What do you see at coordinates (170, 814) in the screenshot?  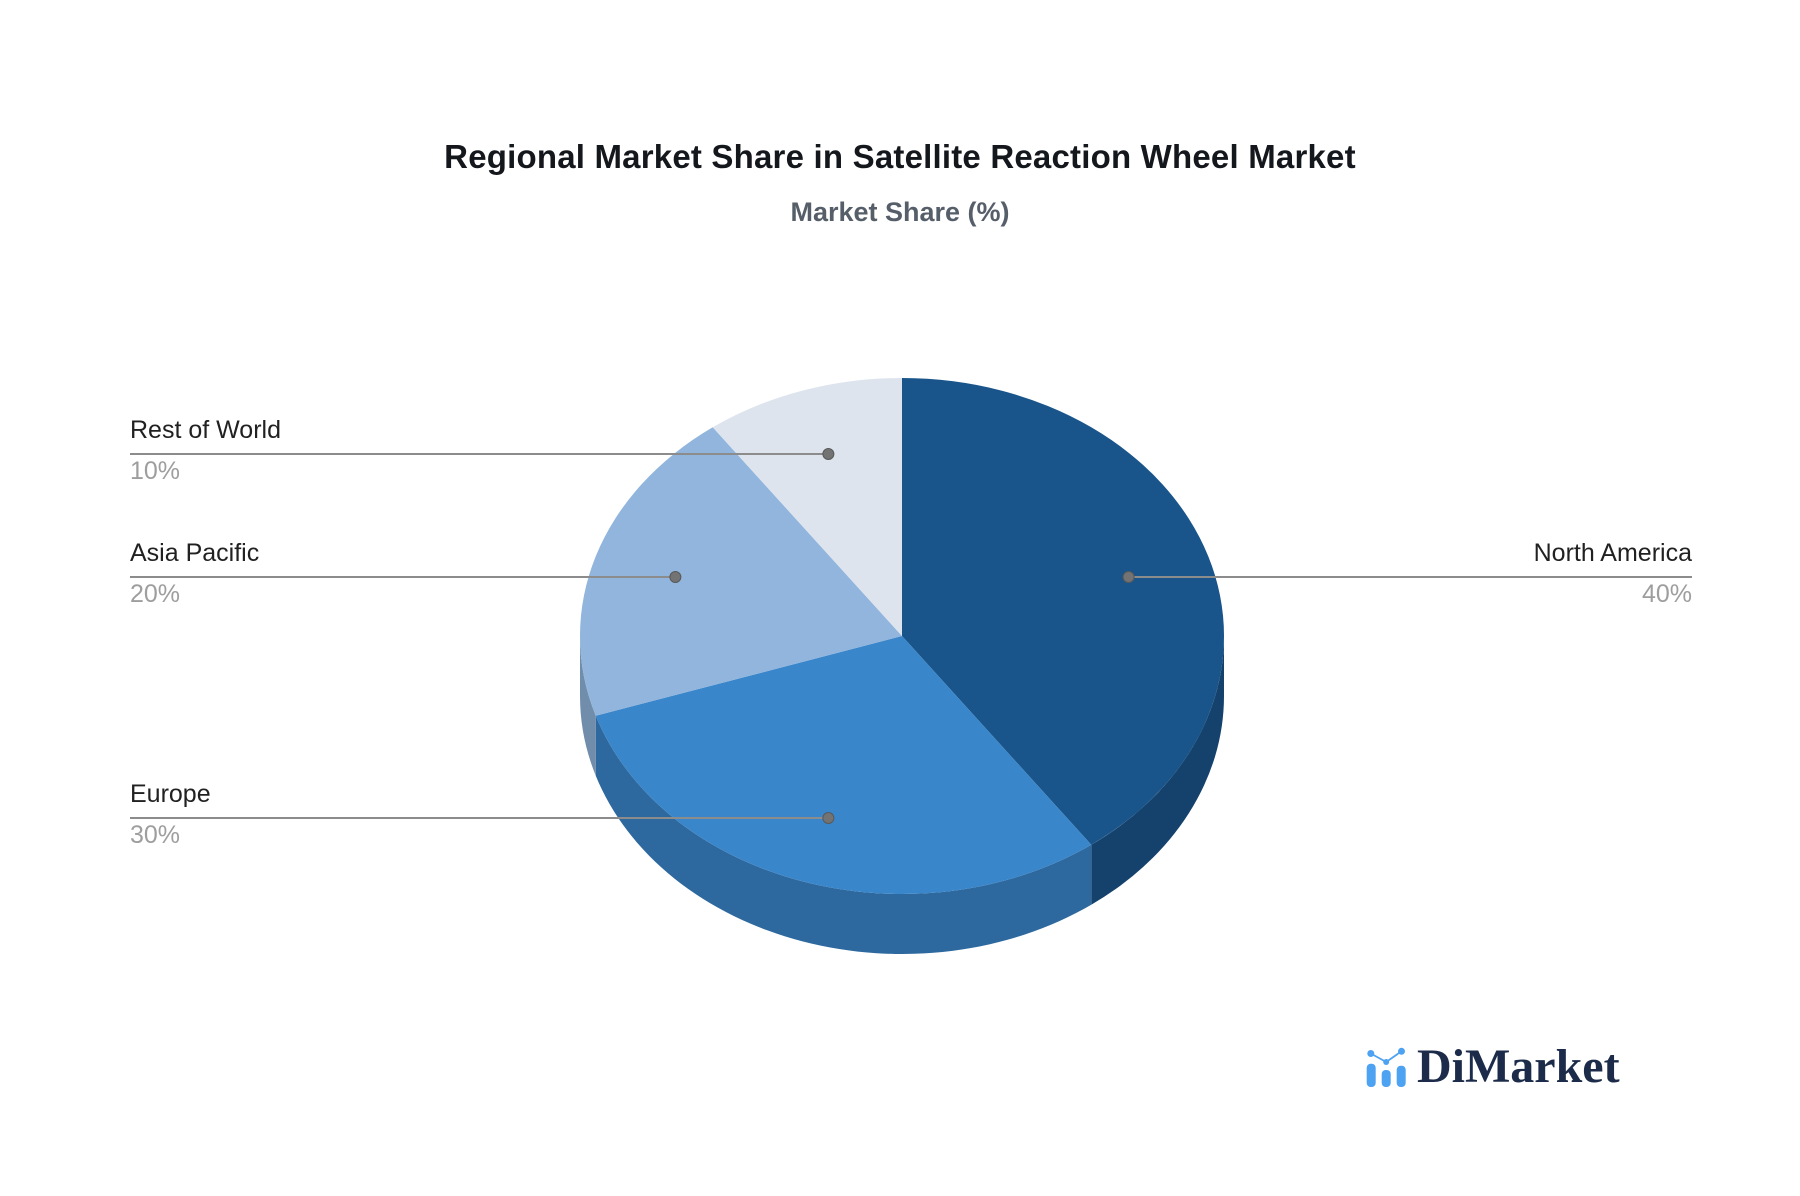 I see `pie-label-europe: Europe 30%` at bounding box center [170, 814].